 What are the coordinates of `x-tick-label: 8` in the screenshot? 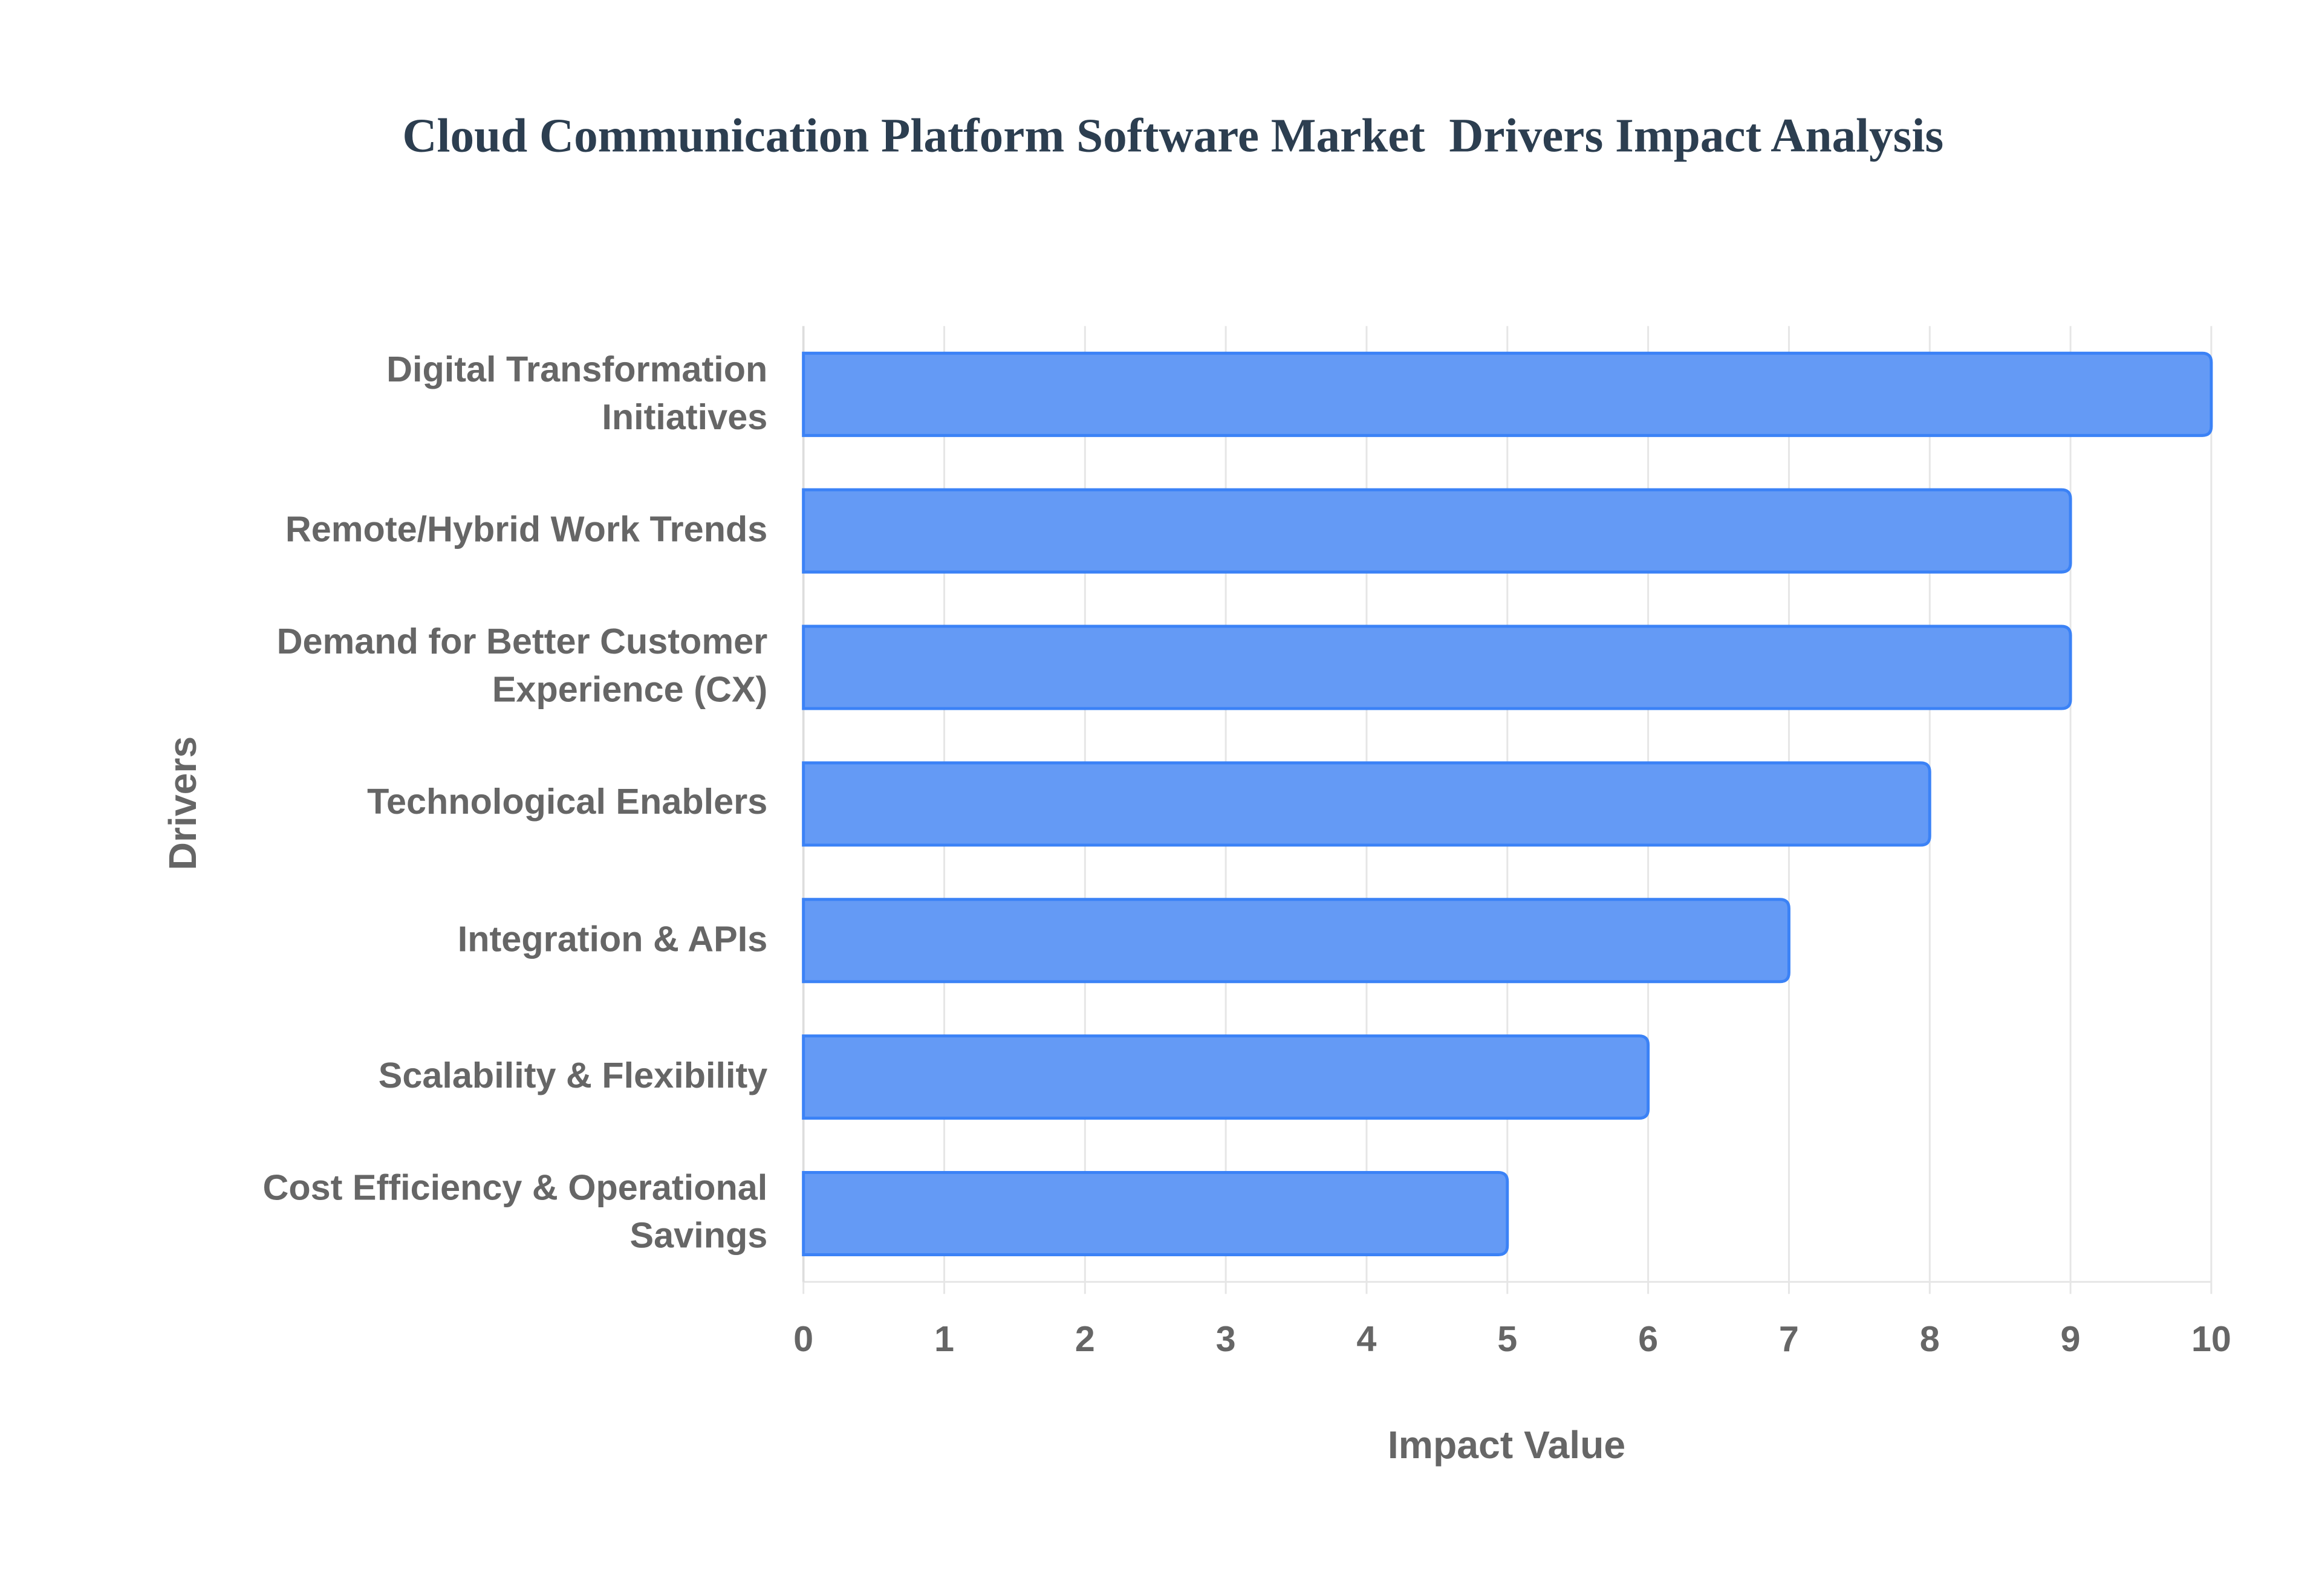 It's located at (1930, 1339).